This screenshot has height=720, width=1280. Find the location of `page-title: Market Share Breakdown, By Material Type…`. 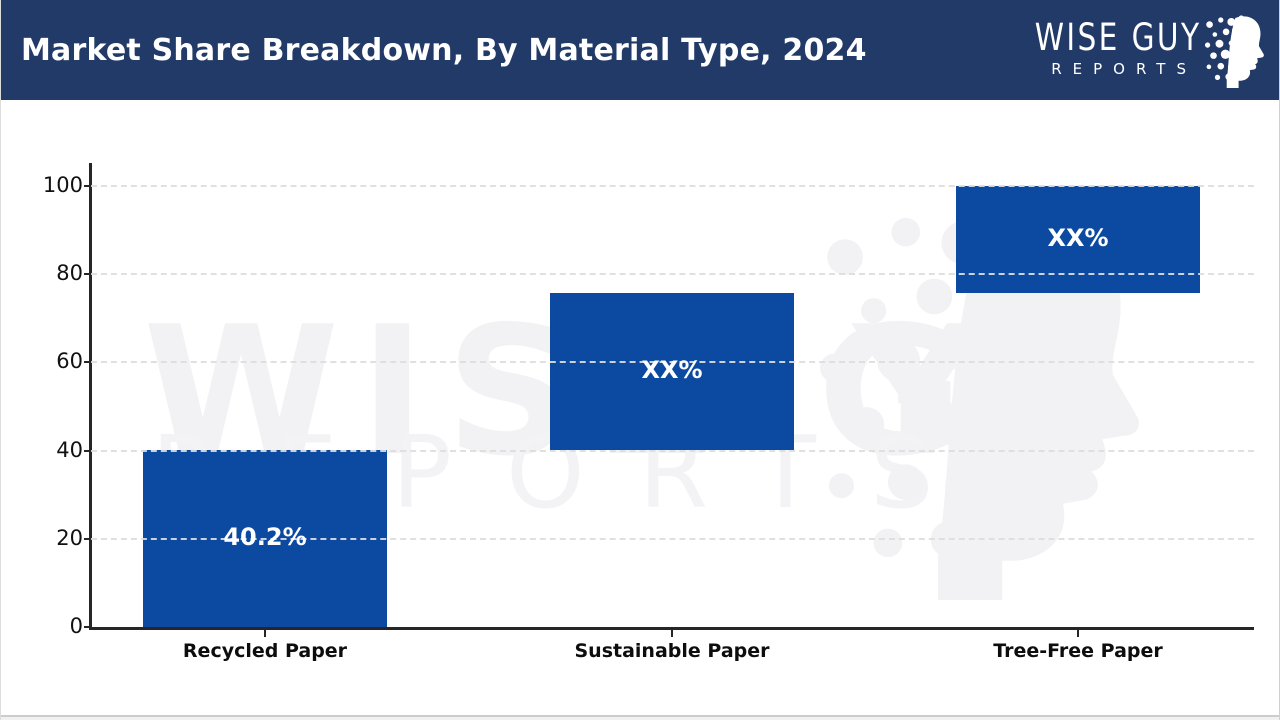

page-title: Market Share Breakdown, By Material Type… is located at coordinates (444, 50).